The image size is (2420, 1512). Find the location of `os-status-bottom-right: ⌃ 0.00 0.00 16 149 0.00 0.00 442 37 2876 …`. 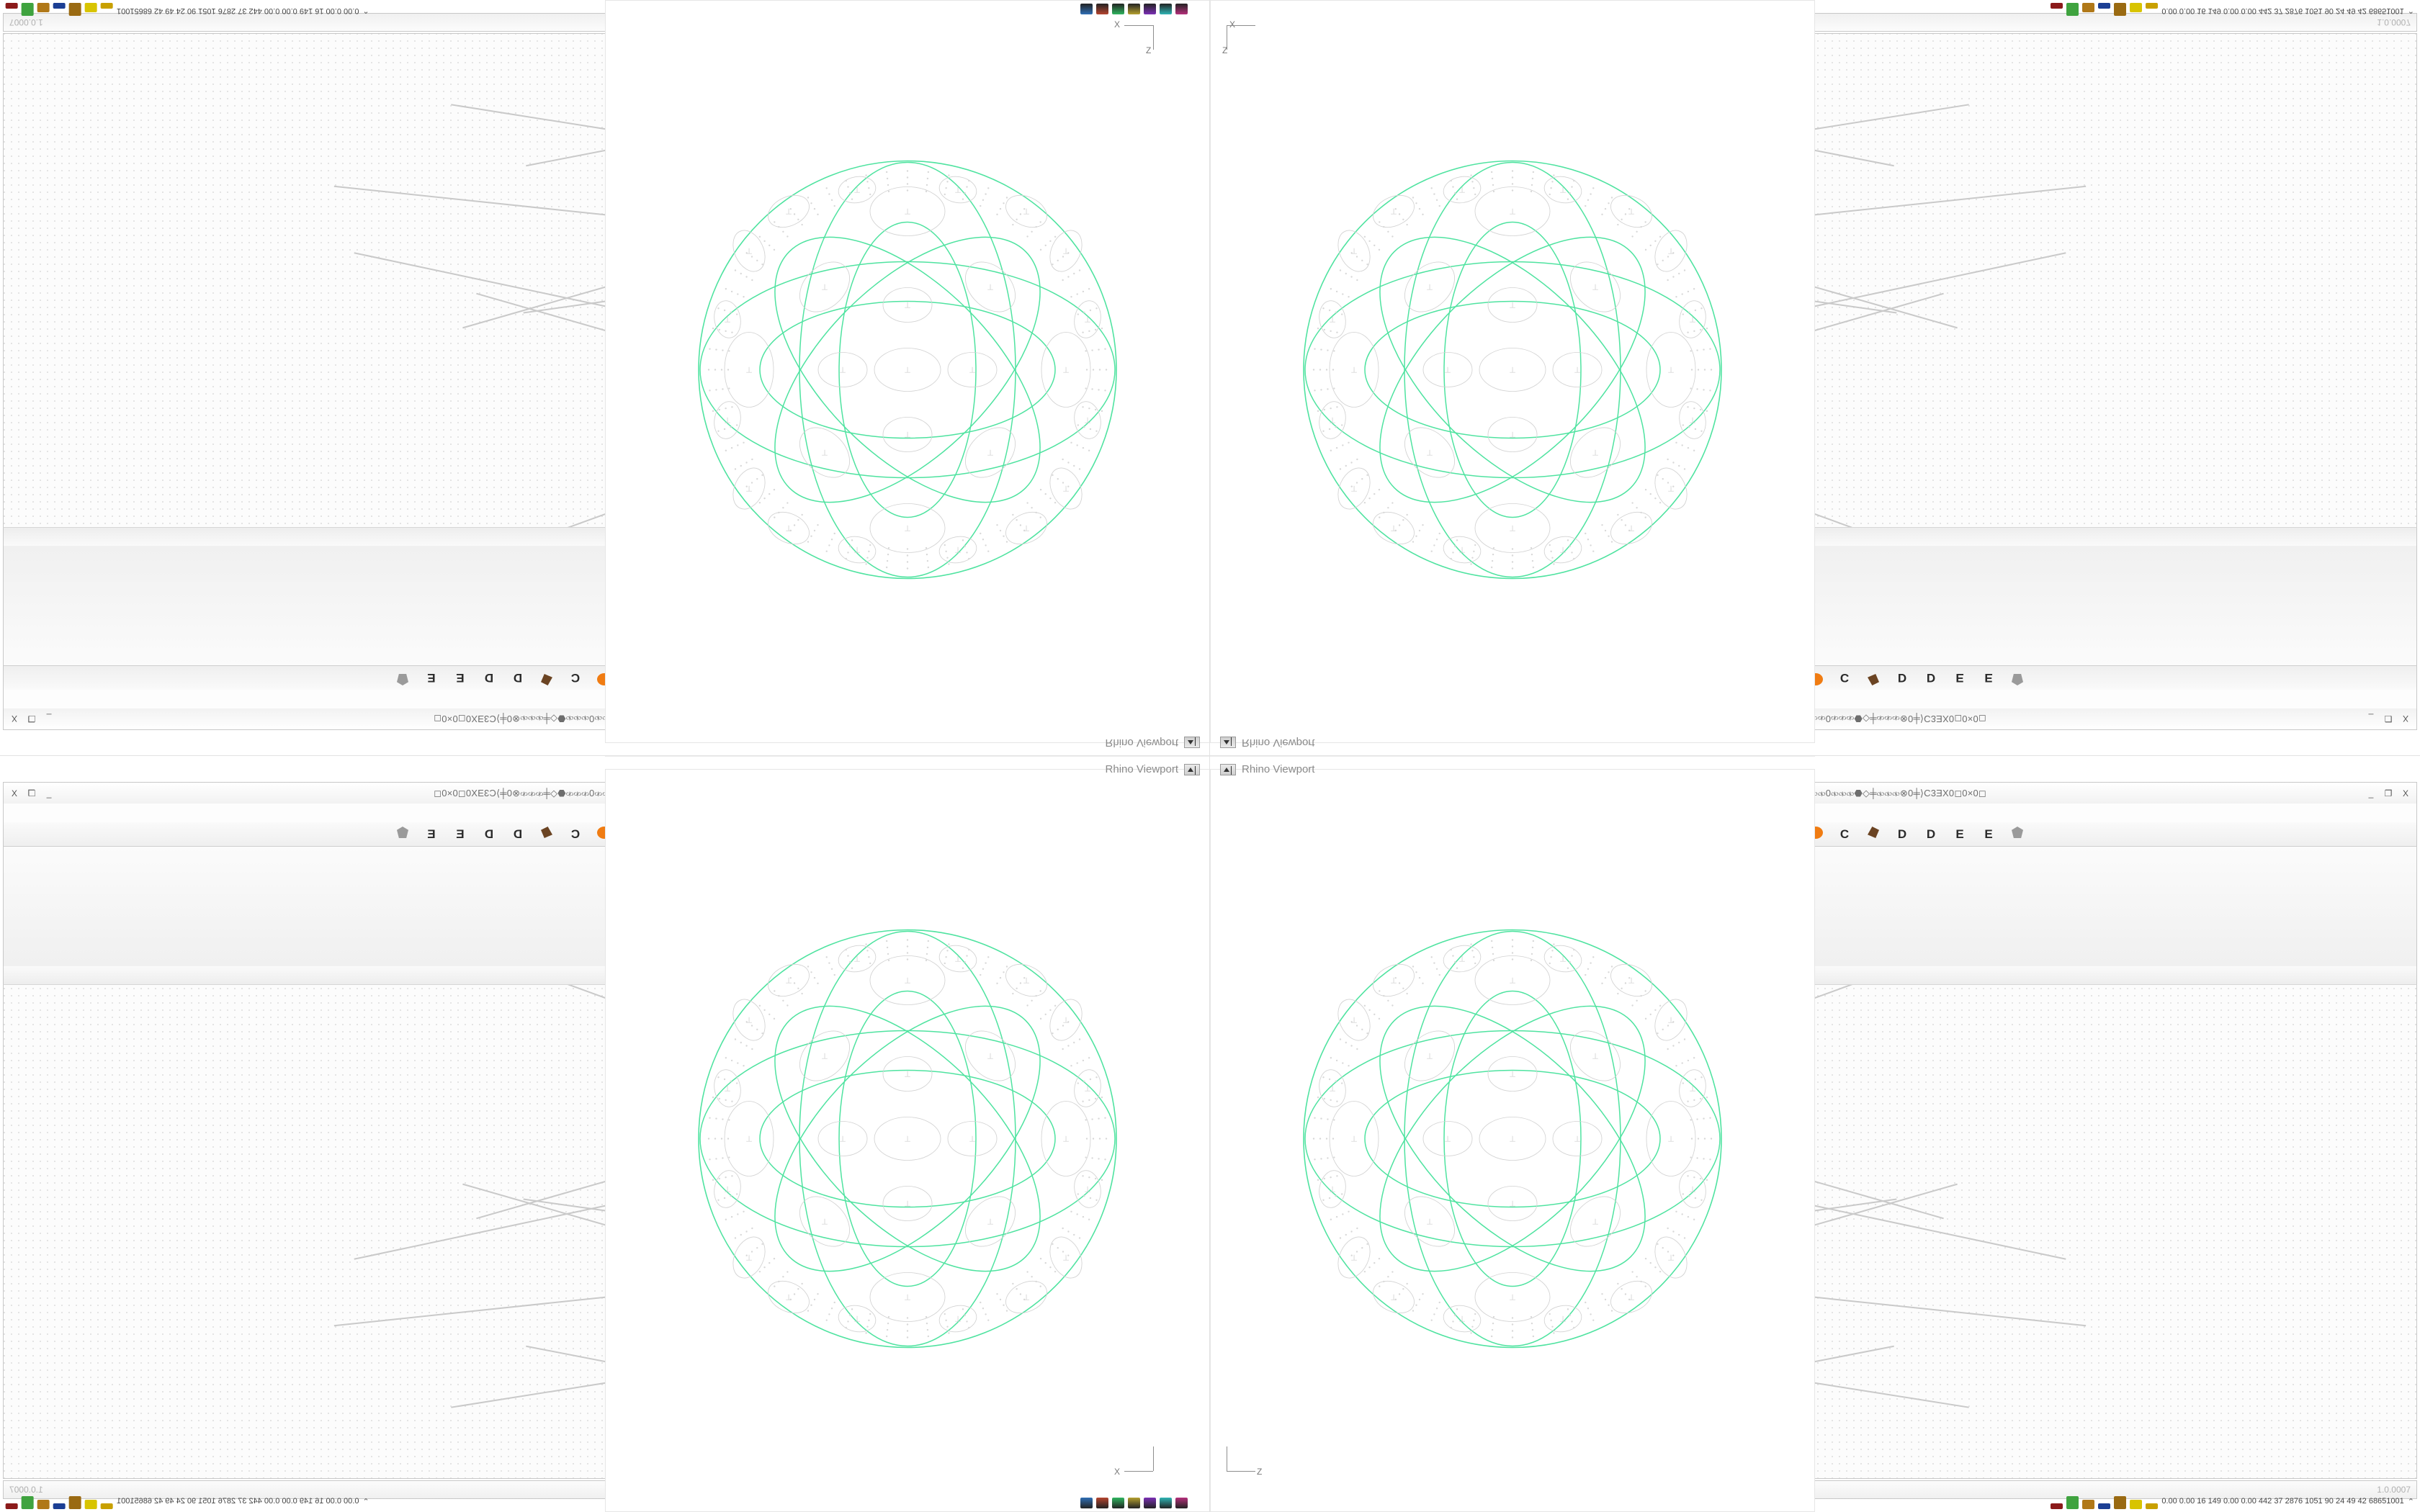

os-status-bottom-right: ⌃ 0.00 0.00 16 149 0.00 0.00 442 37 2876 … is located at coordinates (2232, 1501).